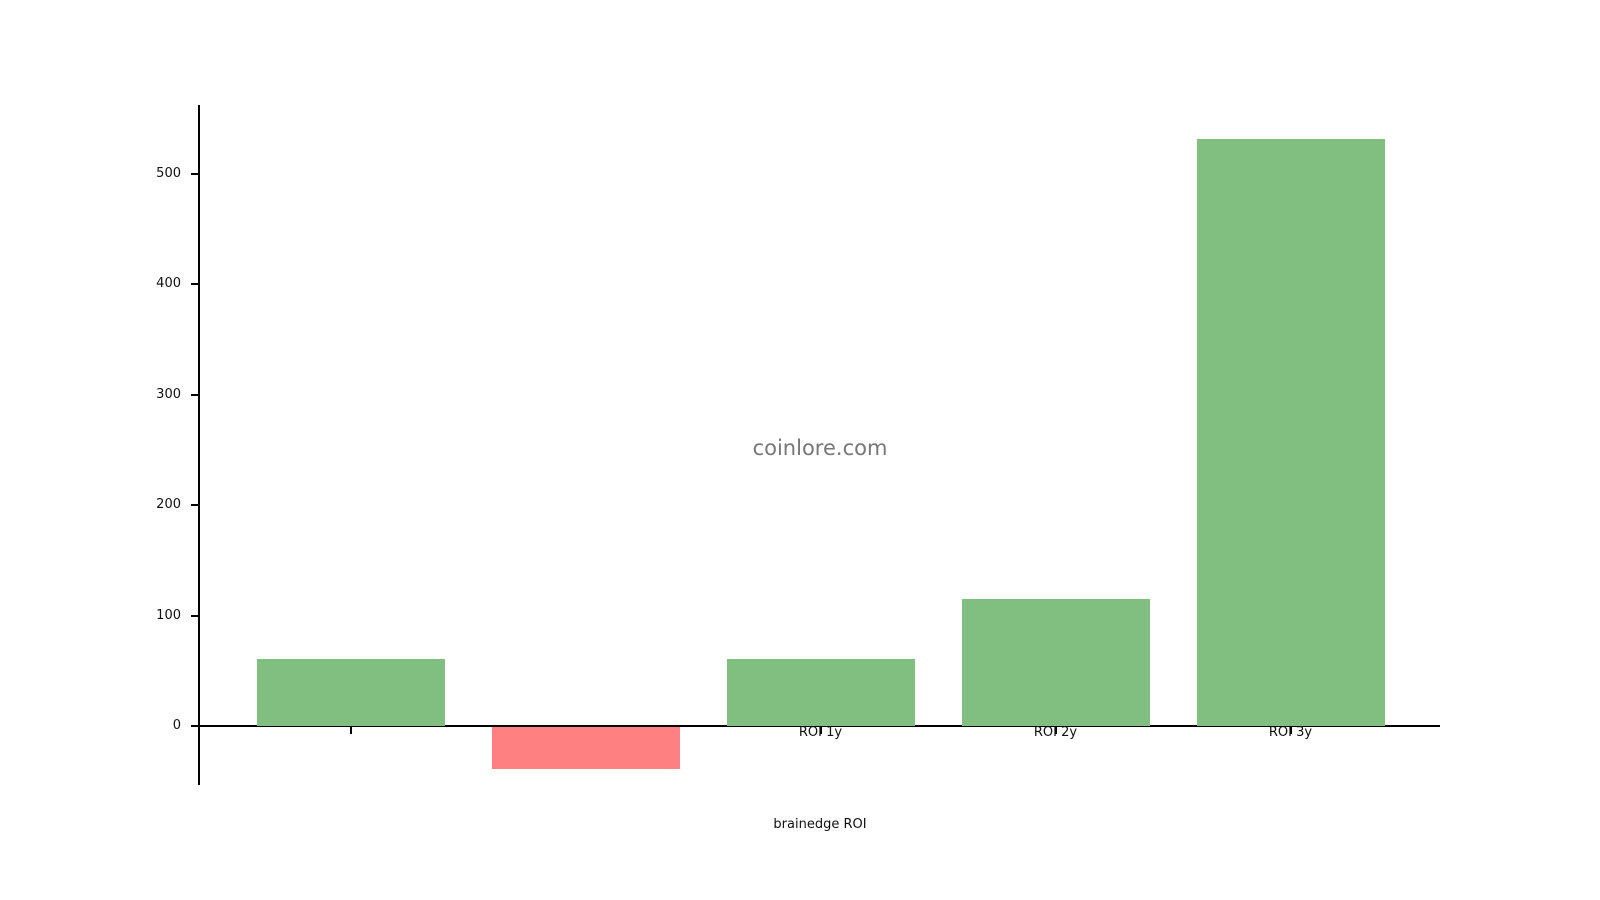 The height and width of the screenshot is (900, 1600). I want to click on x-axis-zero-line, so click(820, 726).